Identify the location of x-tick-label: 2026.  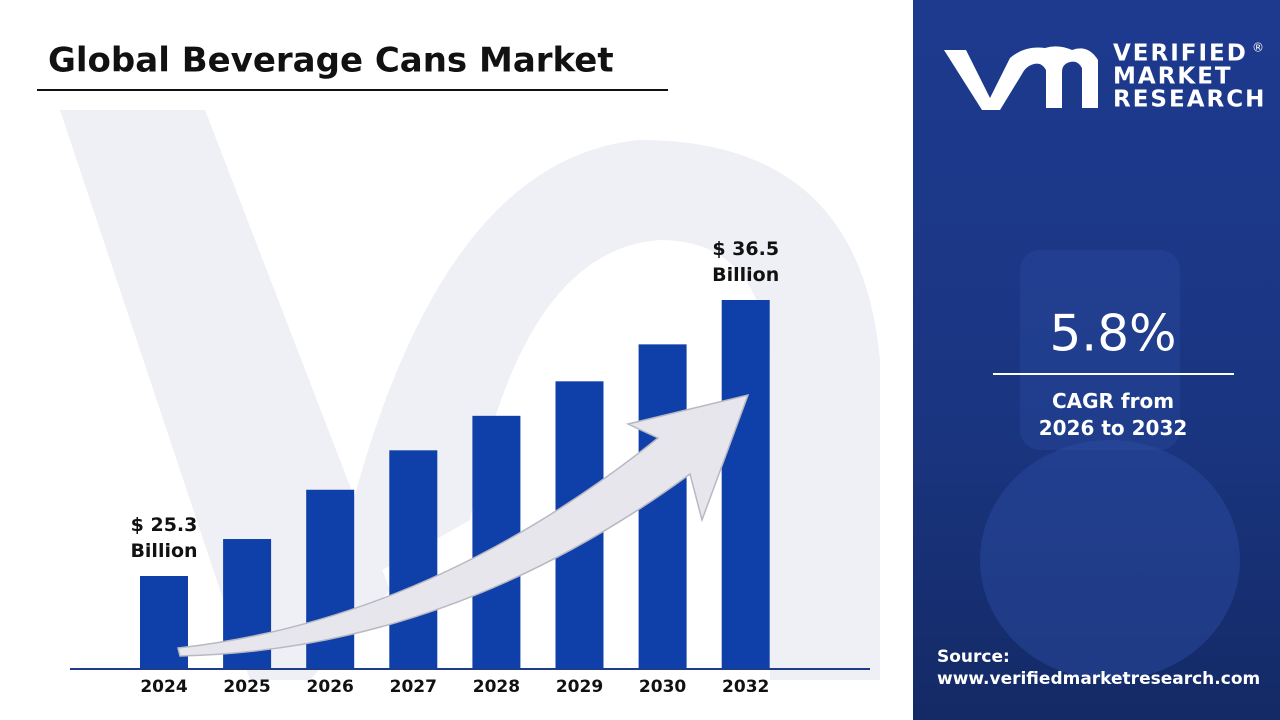
(330, 687).